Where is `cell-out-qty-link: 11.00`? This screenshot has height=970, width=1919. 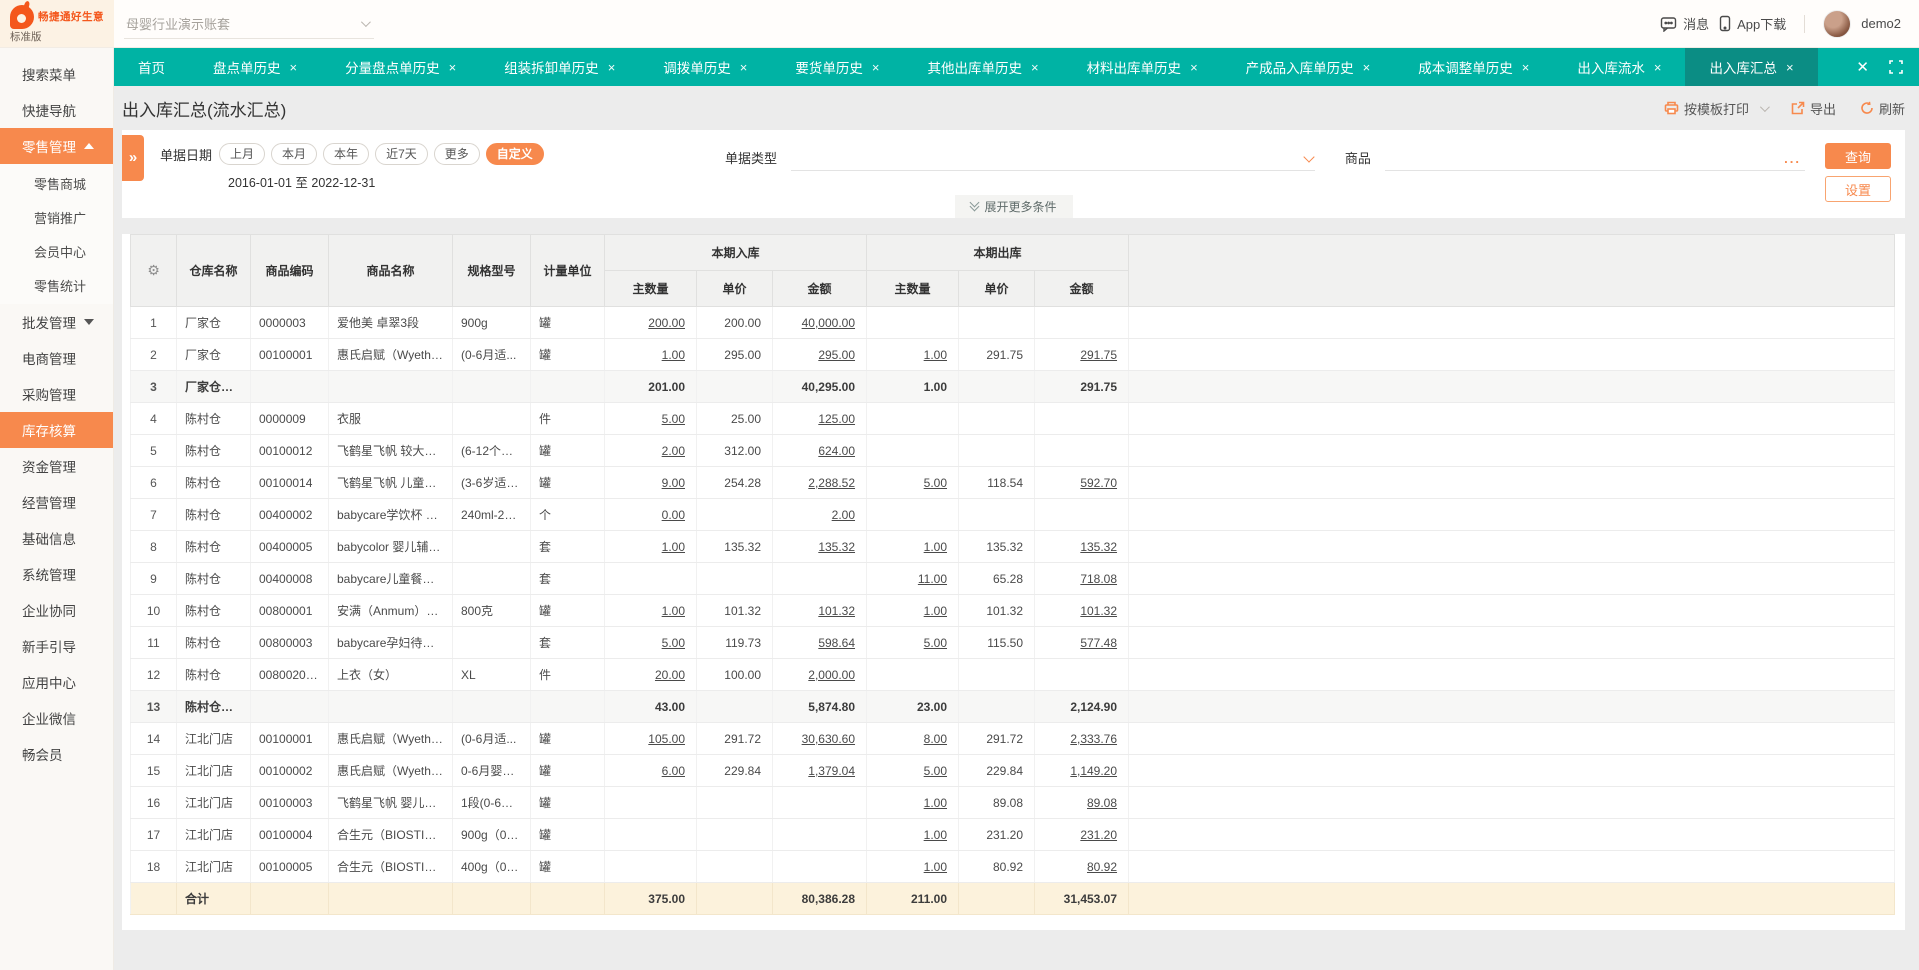
cell-out-qty-link: 11.00 is located at coordinates (932, 578).